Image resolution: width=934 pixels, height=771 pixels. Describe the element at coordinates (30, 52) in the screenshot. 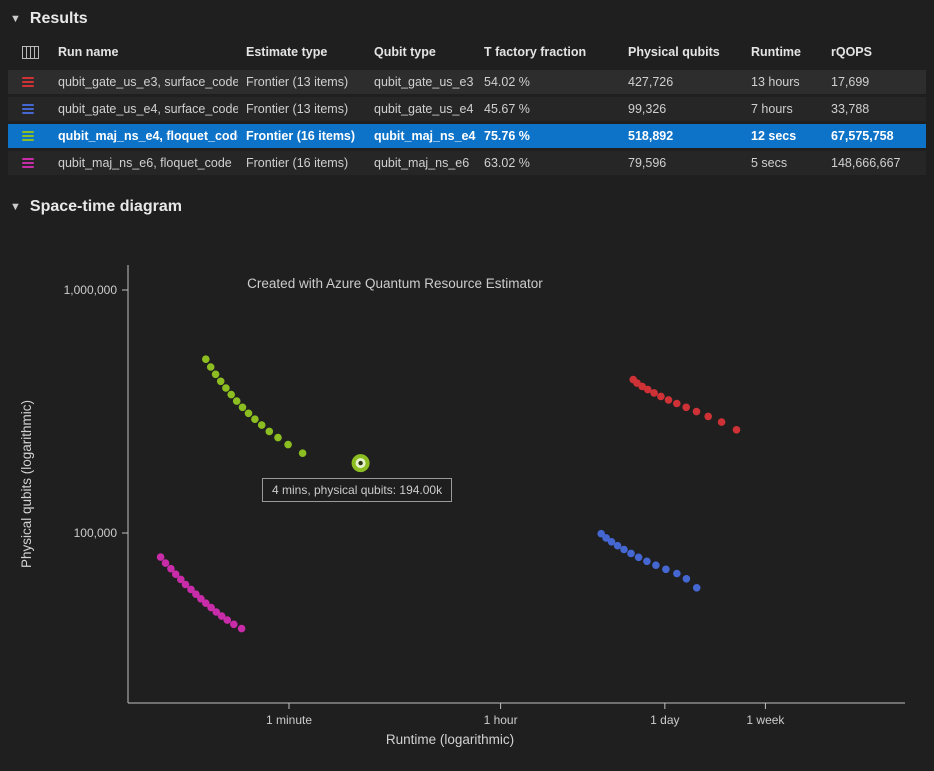

I see `table-icon` at that location.